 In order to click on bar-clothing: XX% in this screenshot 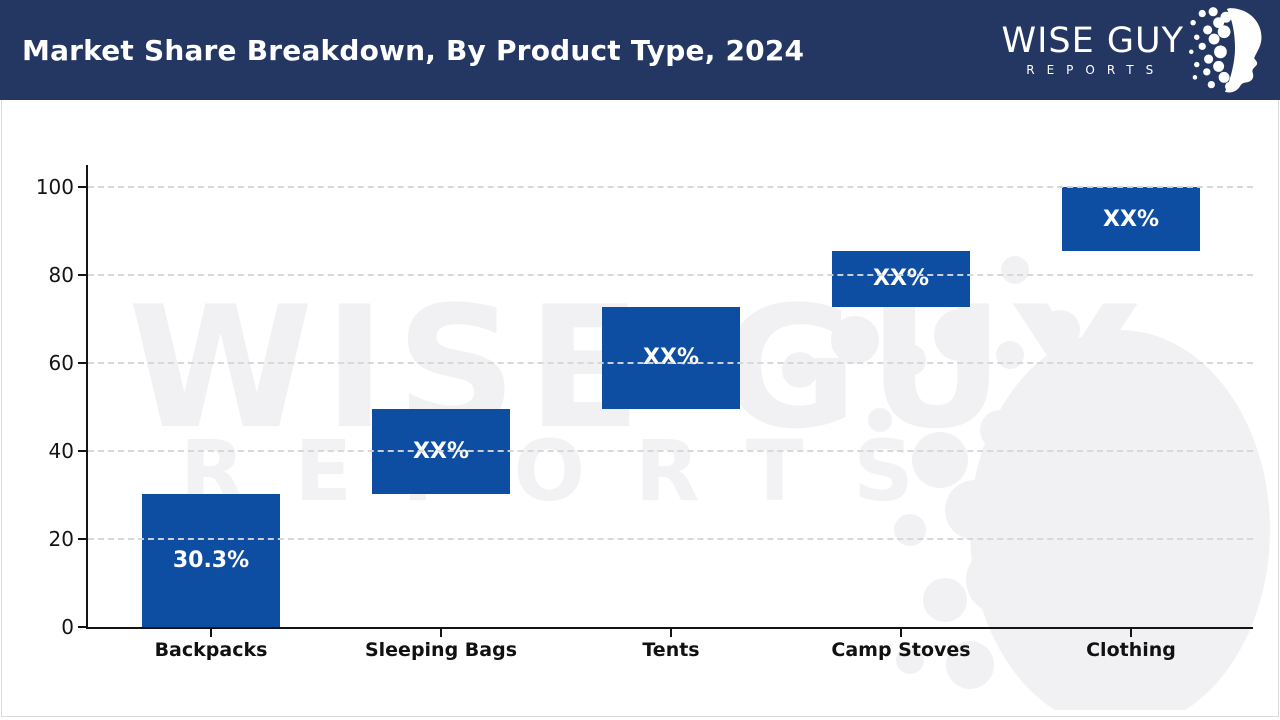, I will do `click(1131, 219)`.